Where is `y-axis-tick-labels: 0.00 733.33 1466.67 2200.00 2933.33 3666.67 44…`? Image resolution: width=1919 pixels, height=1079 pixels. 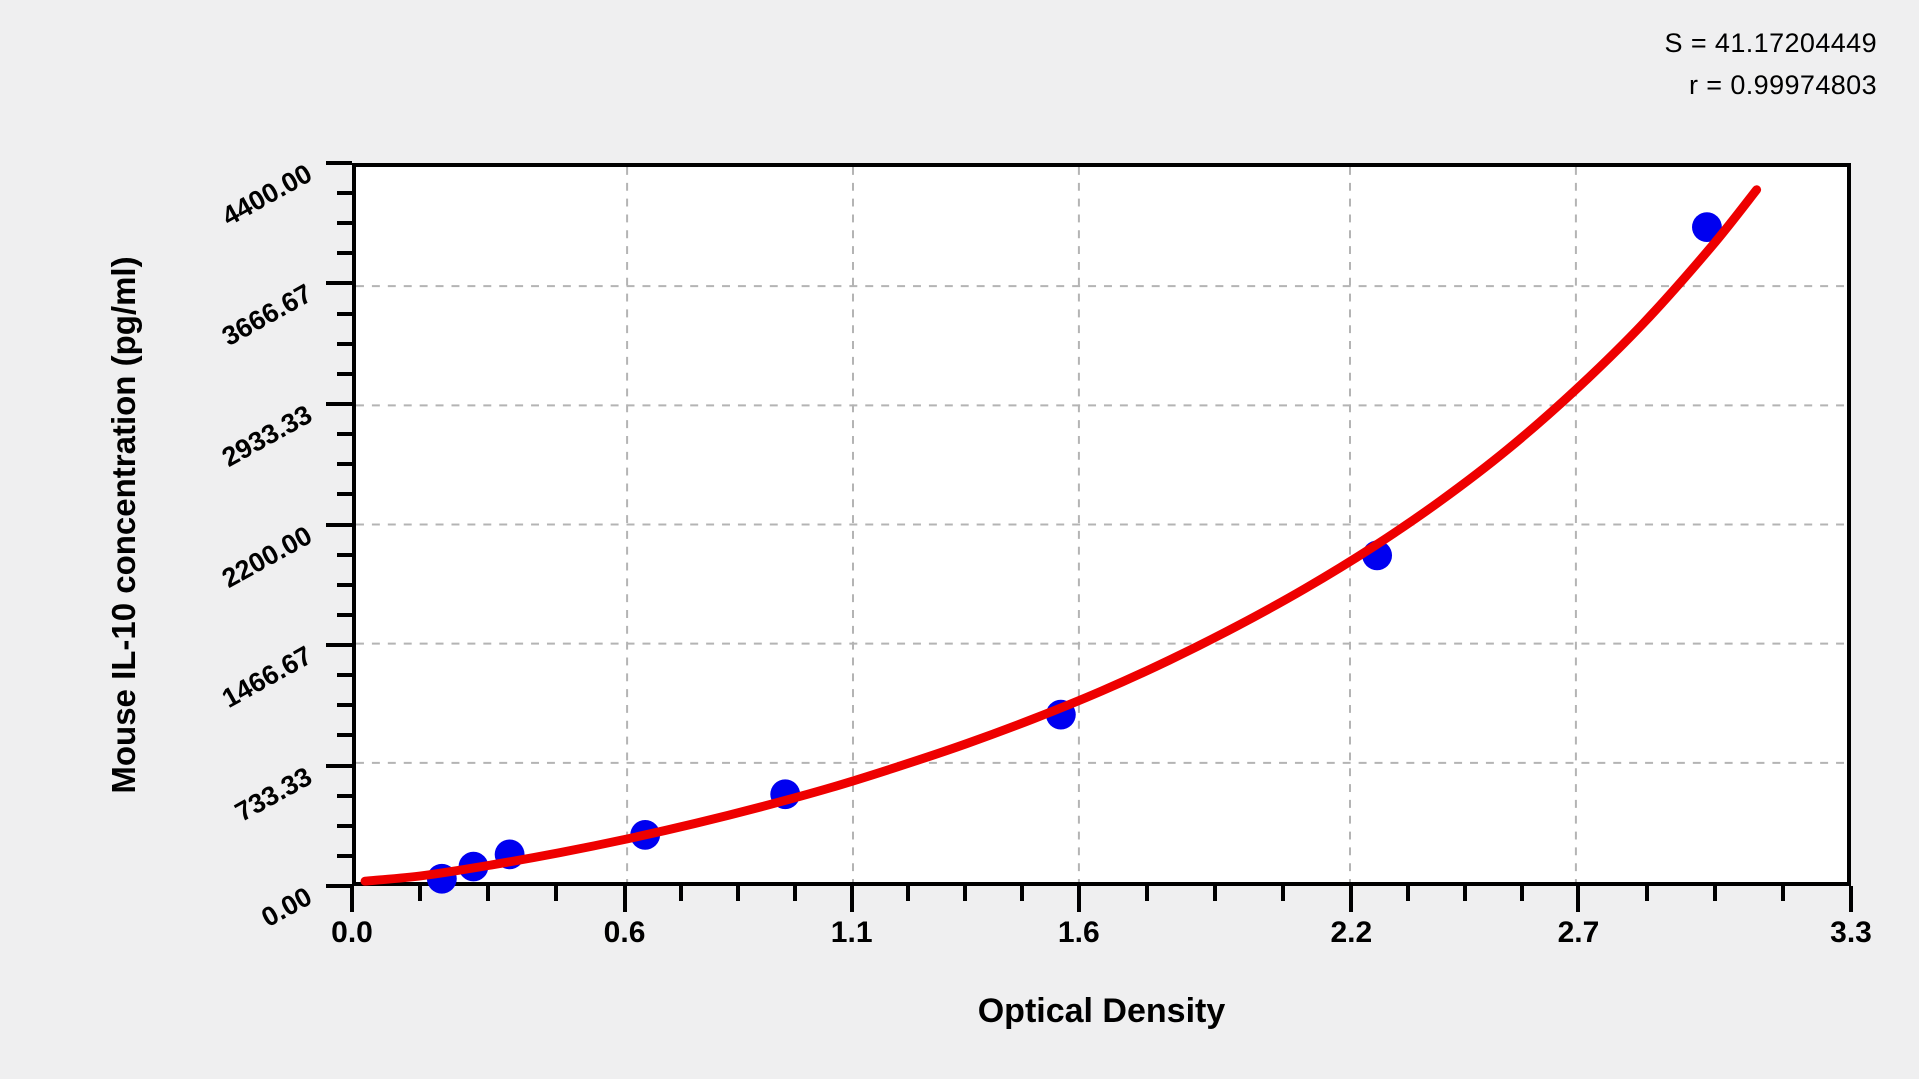
y-axis-tick-labels: 0.00 733.33 1466.67 2200.00 2933.33 3666.67 44… is located at coordinates (165, 545).